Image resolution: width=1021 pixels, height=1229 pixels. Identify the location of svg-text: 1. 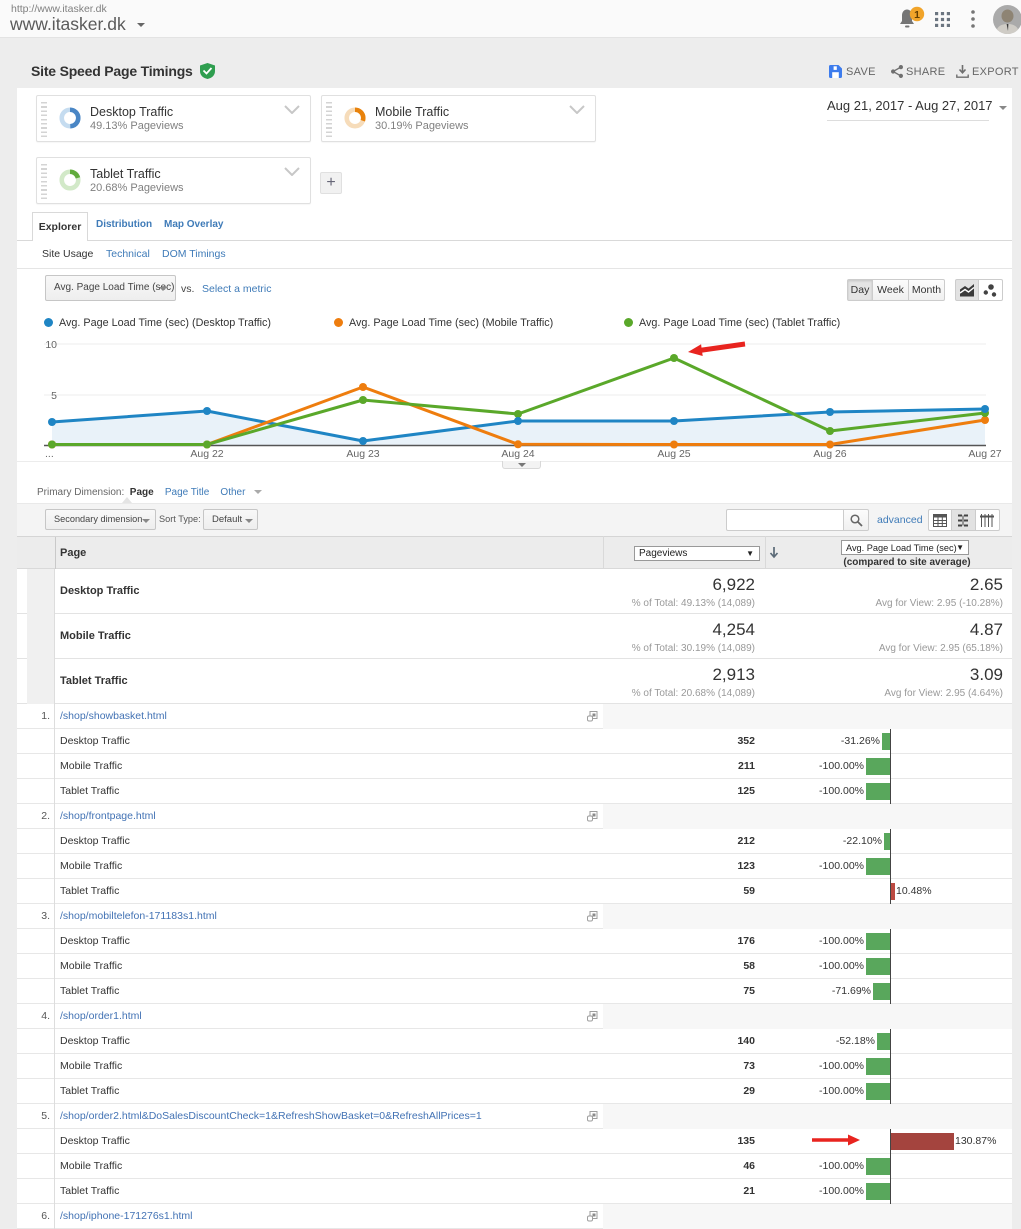
(917, 15).